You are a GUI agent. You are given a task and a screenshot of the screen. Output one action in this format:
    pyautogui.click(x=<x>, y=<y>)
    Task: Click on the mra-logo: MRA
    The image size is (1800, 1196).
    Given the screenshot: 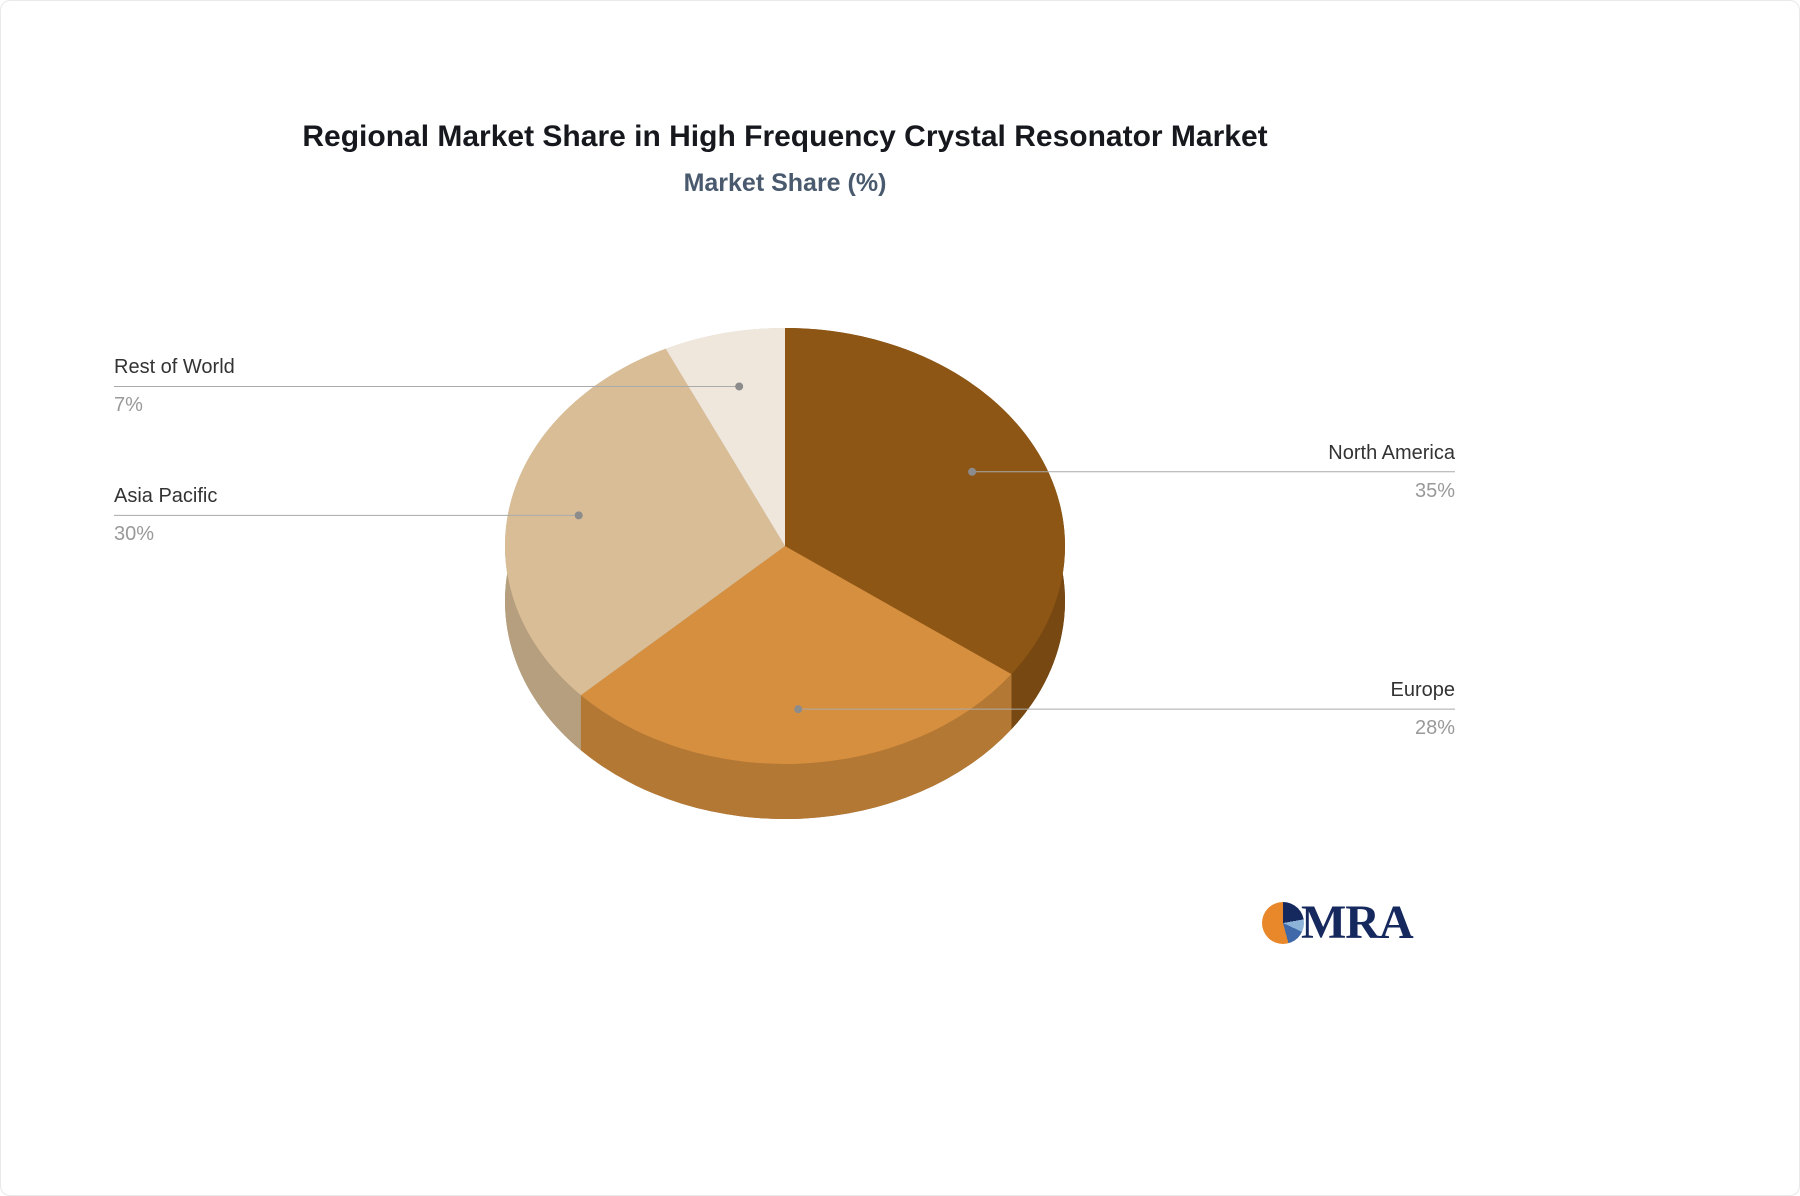 What is the action you would take?
    pyautogui.click(x=1338, y=922)
    